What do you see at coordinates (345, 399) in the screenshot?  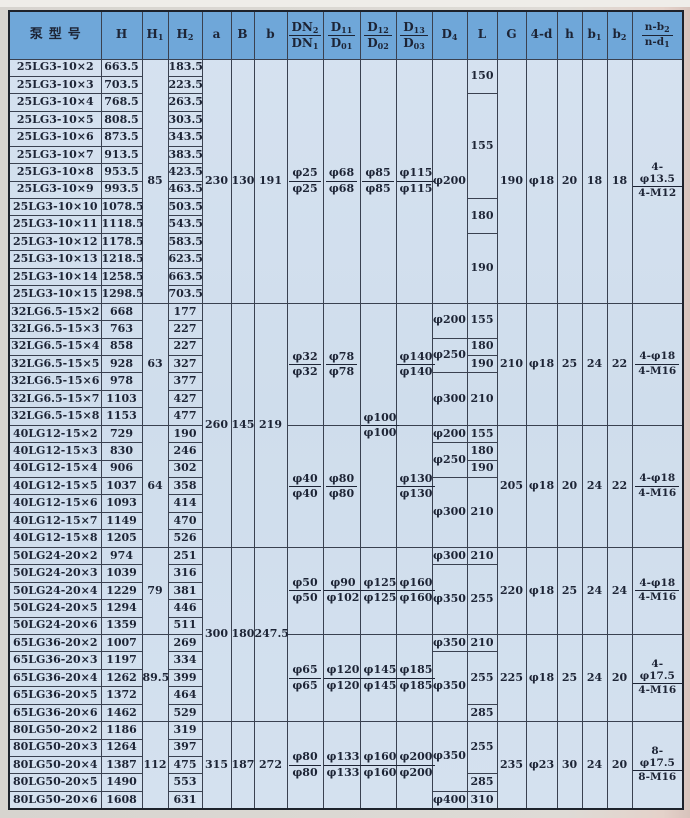 I see `table-row: 32LG6.5-15×6 978 377 φ300 210` at bounding box center [345, 399].